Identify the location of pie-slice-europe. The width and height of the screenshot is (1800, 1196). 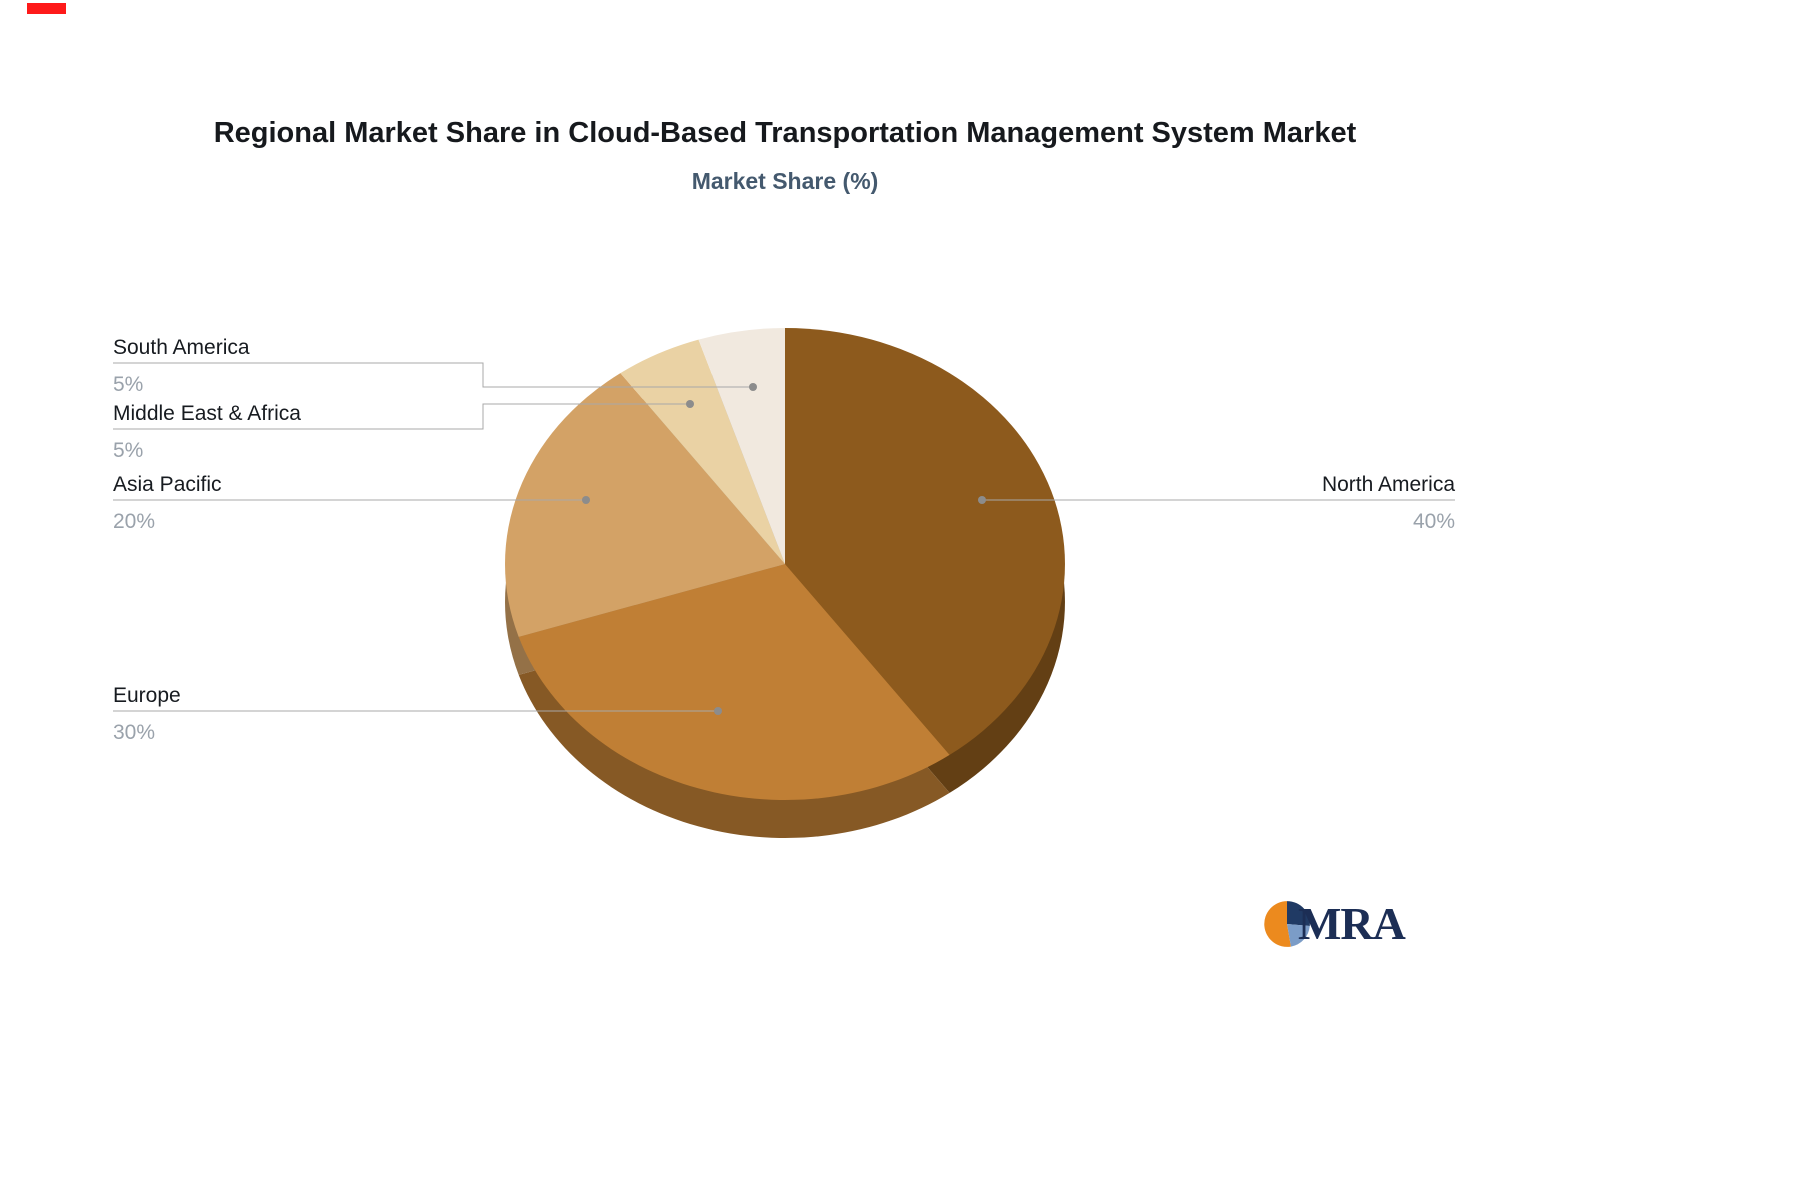
(734, 682).